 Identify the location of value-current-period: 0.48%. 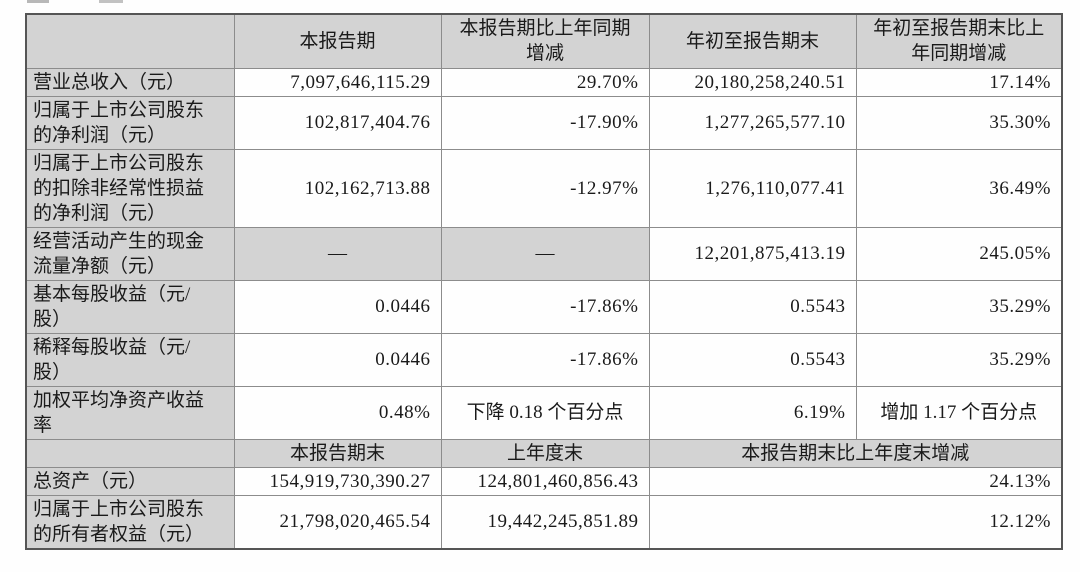
(337, 412).